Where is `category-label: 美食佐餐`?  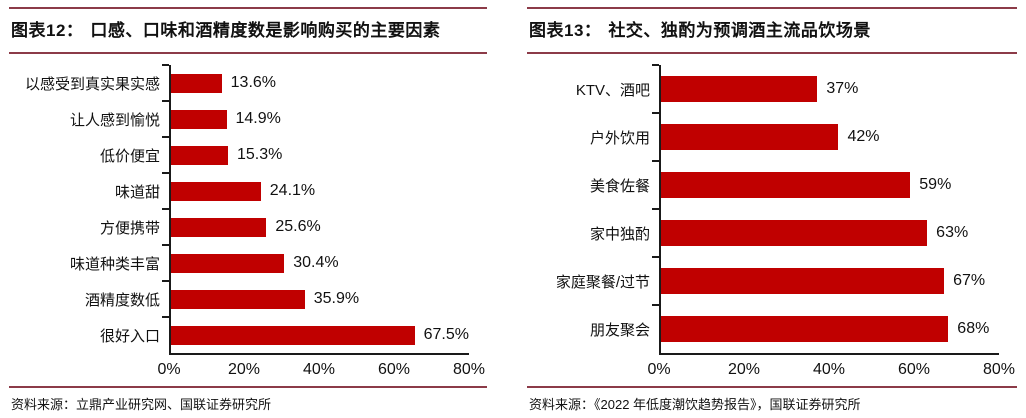
category-label: 美食佐餐 is located at coordinates (619, 186).